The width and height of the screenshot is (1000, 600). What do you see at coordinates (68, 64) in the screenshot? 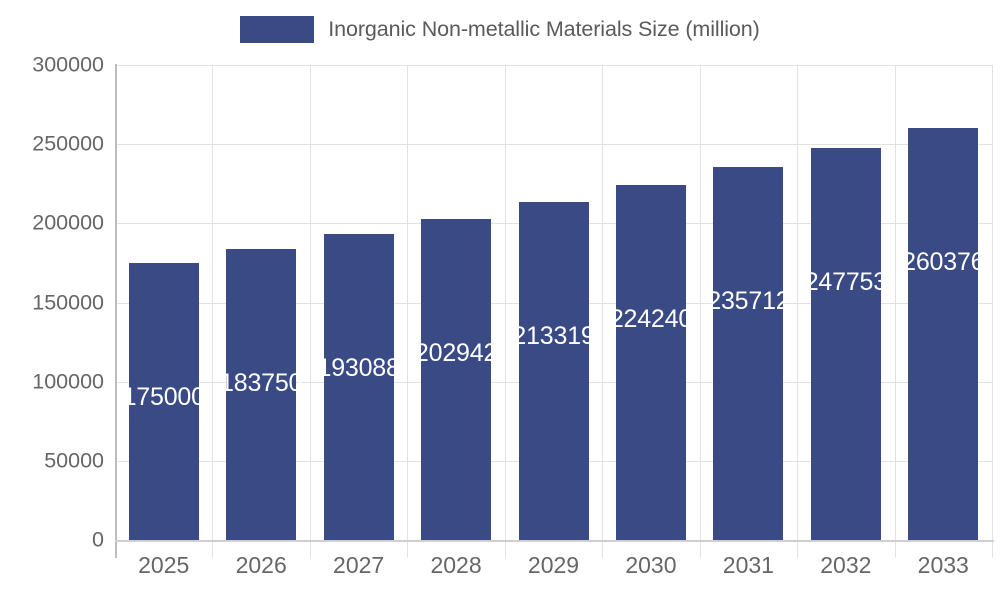
I see `y-axis-tick-label: 300000` at bounding box center [68, 64].